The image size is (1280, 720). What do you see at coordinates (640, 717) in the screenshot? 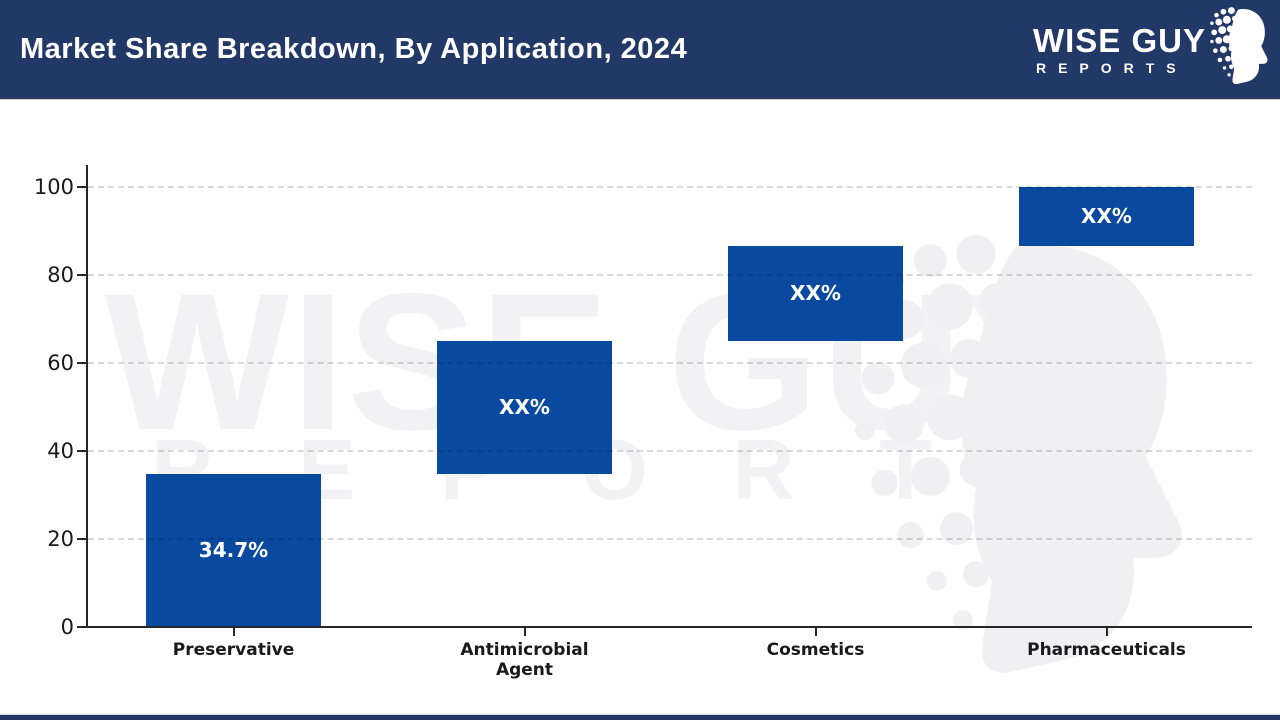
I see `footer-bar` at bounding box center [640, 717].